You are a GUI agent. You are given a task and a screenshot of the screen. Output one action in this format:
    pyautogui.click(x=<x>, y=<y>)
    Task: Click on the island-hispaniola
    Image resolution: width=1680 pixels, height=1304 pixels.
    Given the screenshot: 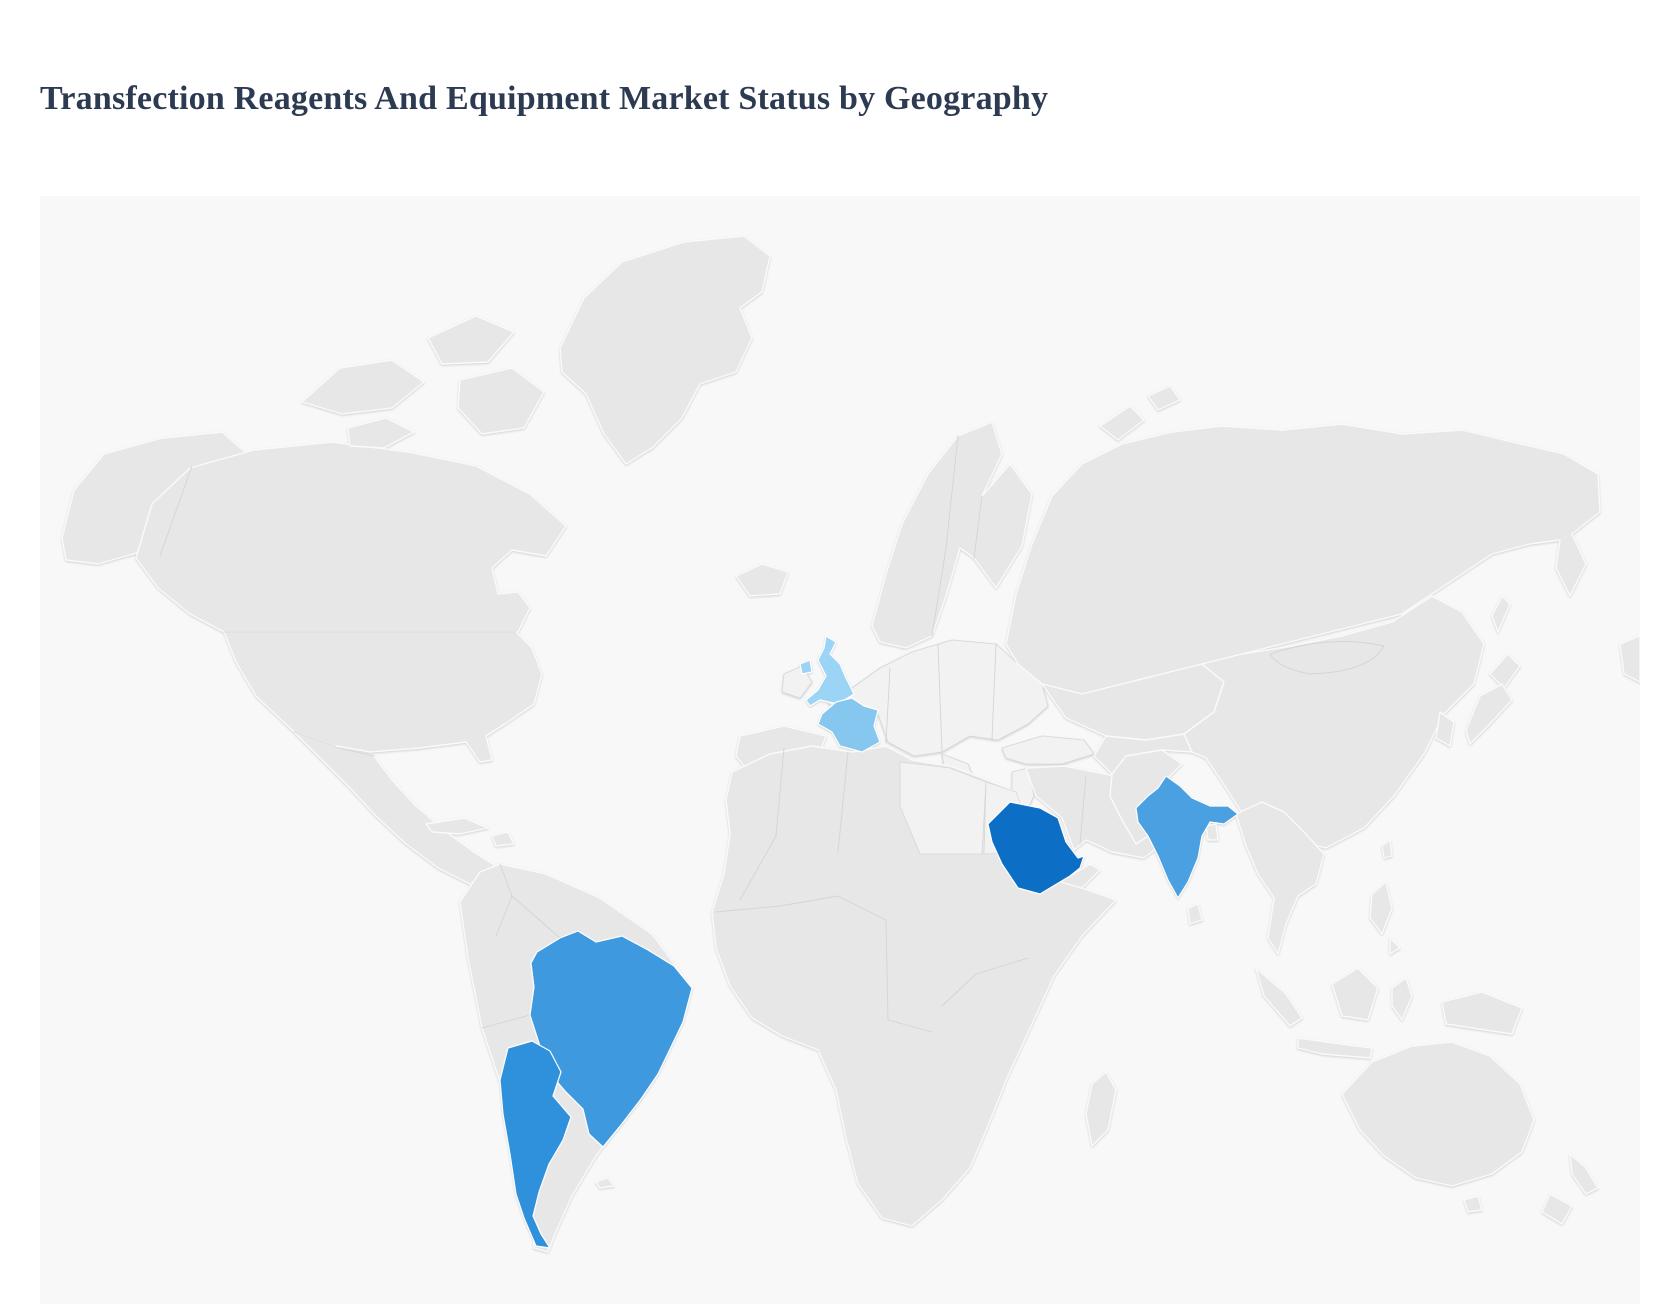 What is the action you would take?
    pyautogui.click(x=503, y=839)
    